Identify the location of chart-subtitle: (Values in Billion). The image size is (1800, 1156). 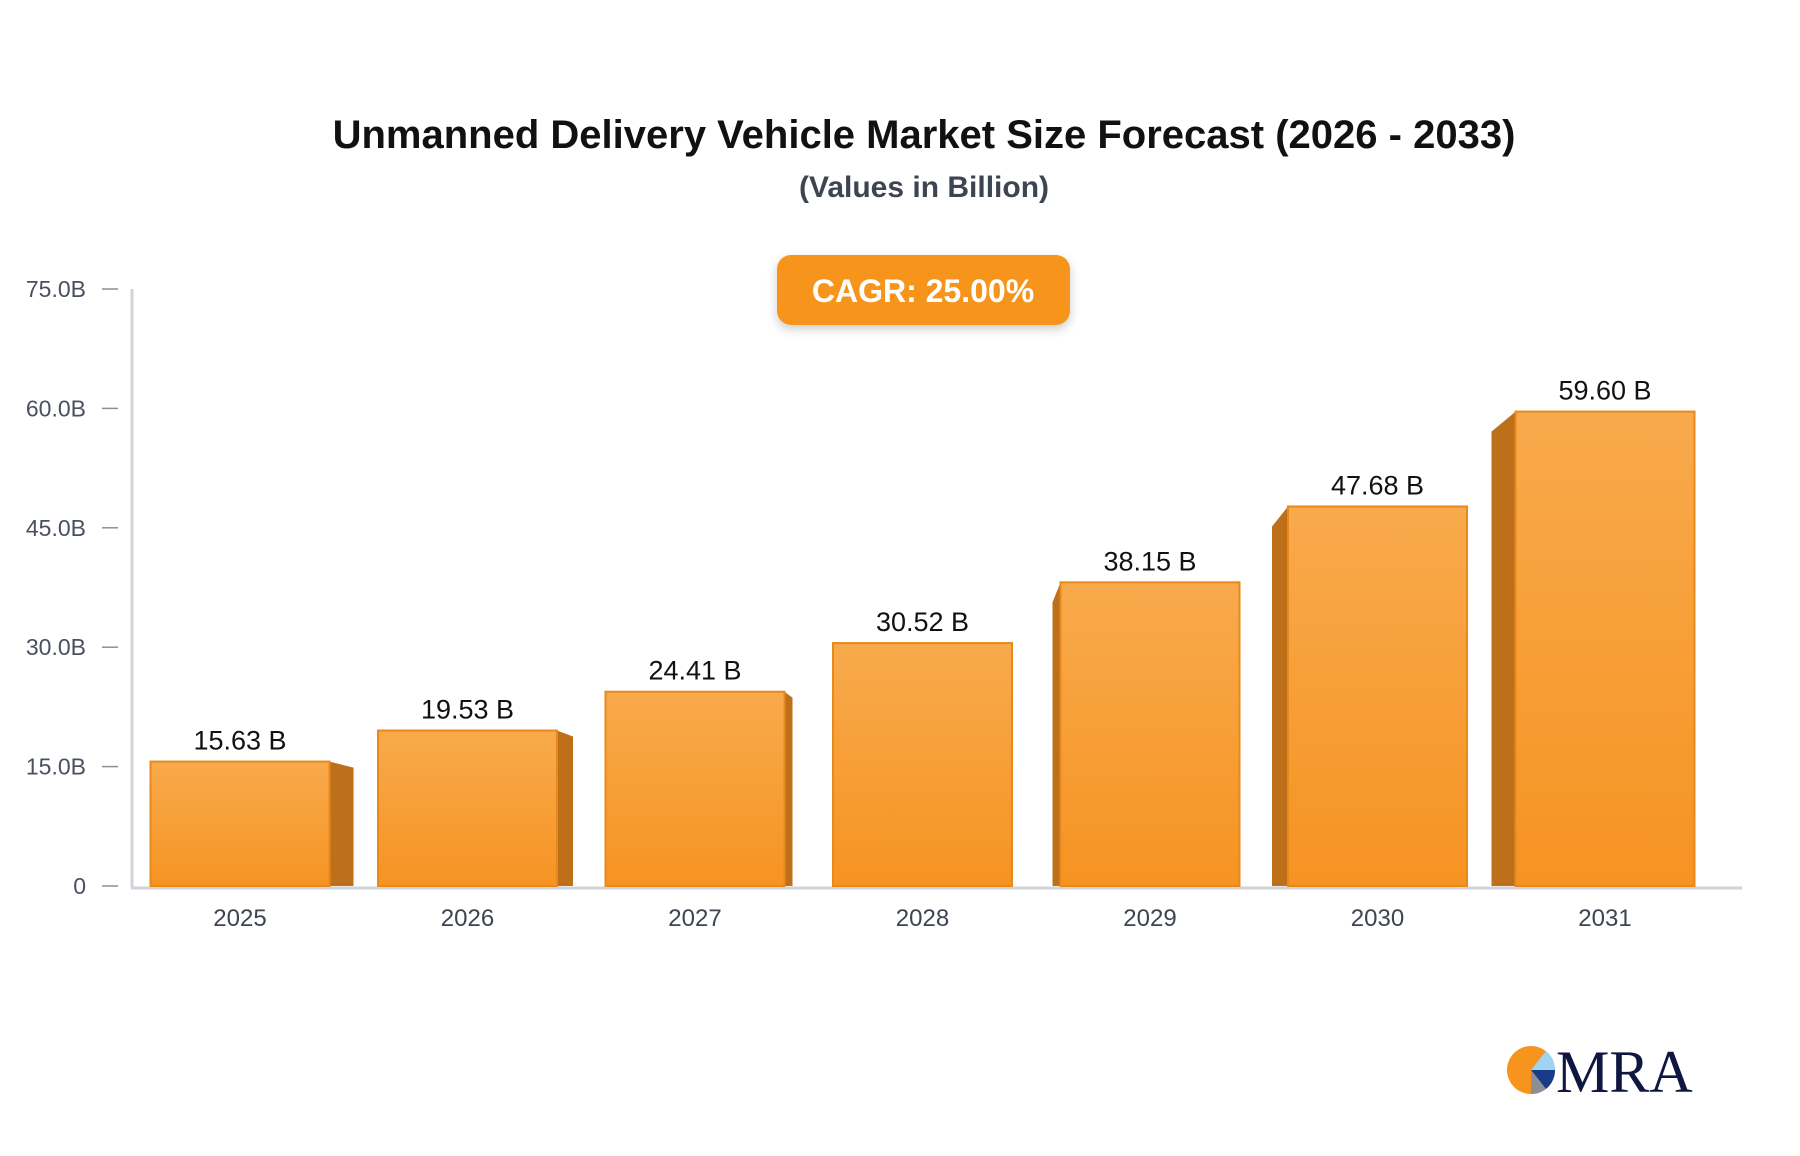
(924, 187).